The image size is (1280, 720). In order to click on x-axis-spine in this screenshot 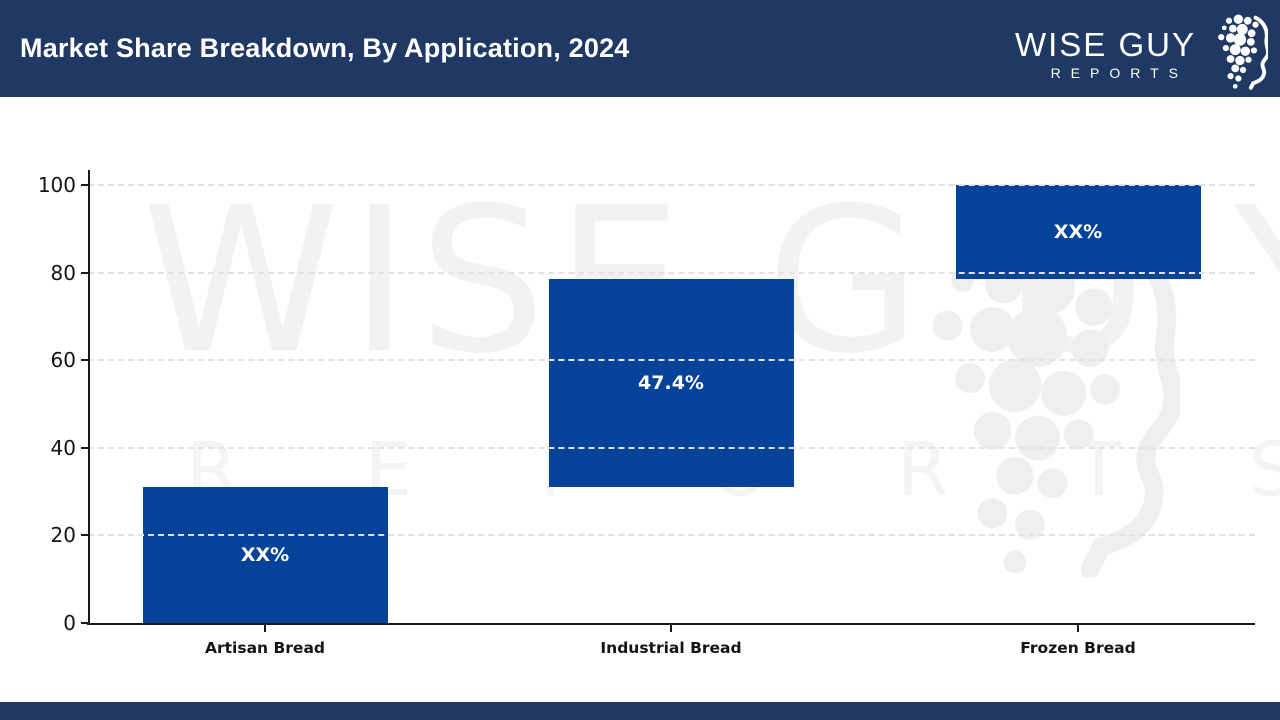, I will do `click(671, 624)`.